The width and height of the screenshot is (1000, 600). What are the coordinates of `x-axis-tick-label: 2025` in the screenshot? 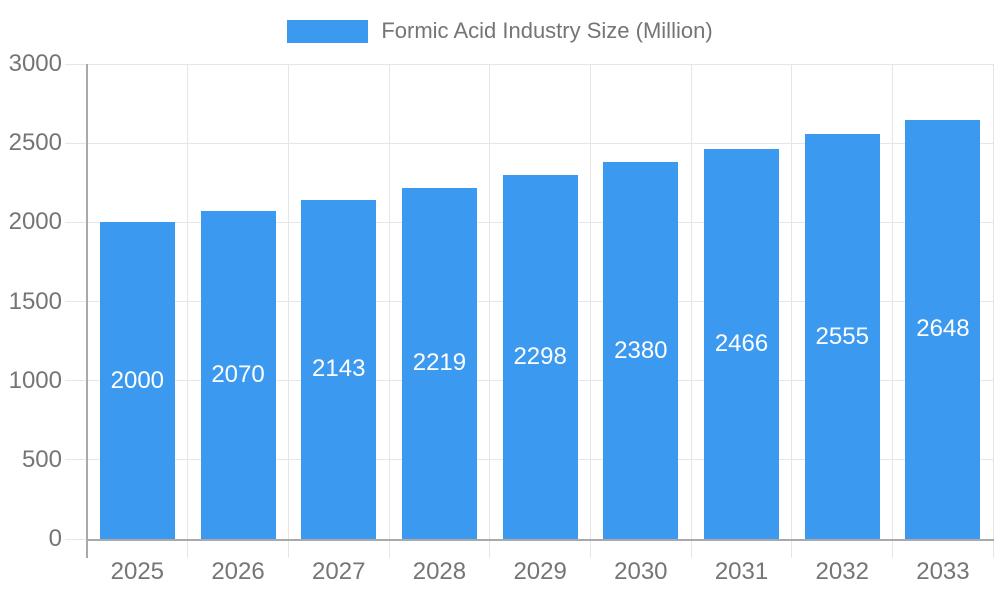 It's located at (137, 571).